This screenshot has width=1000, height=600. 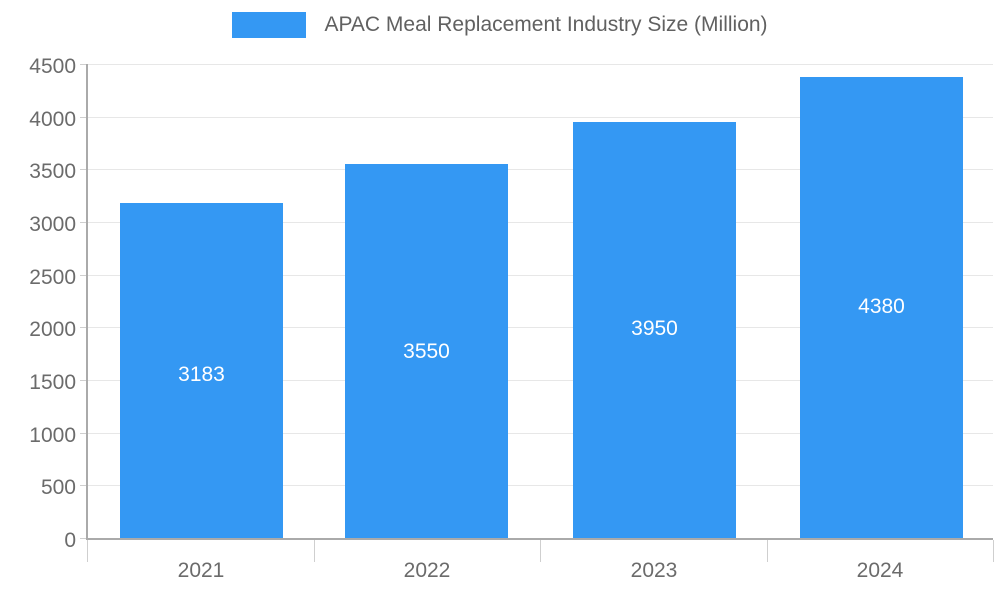 I want to click on y-axis-line, so click(x=87, y=302).